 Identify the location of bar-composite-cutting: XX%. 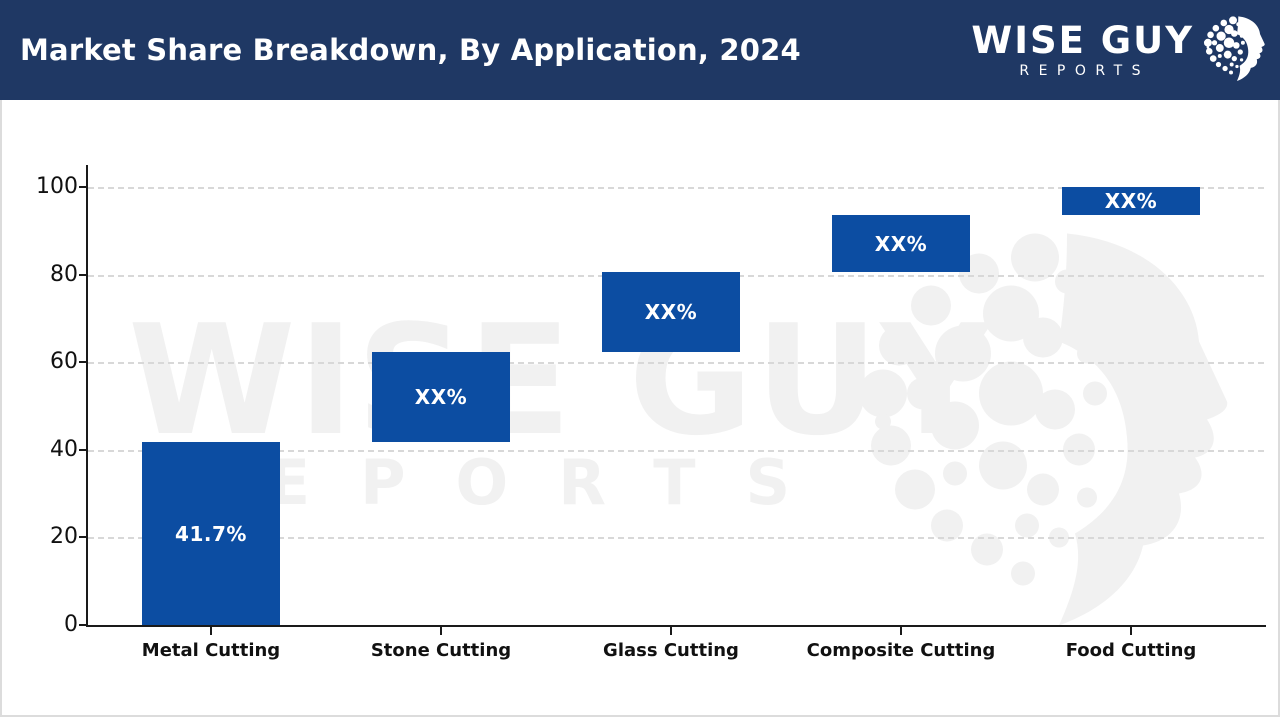
(901, 243).